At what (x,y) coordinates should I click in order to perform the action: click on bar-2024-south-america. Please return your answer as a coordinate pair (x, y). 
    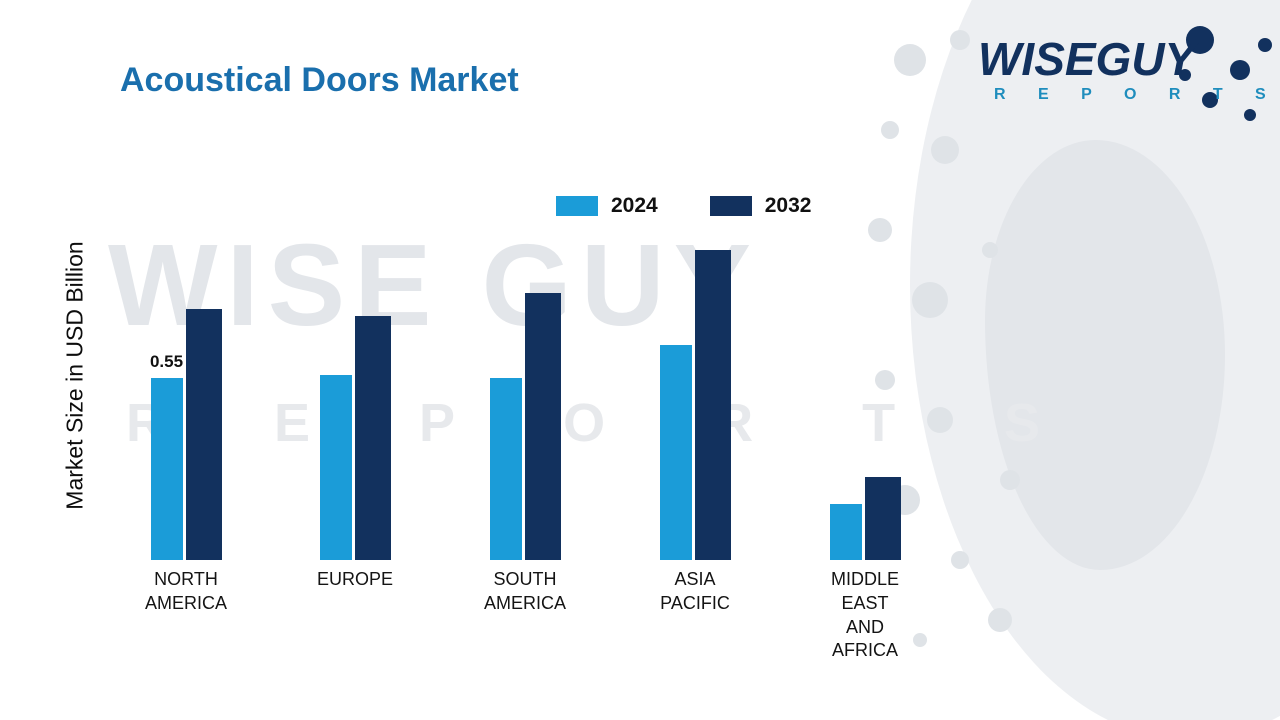
    Looking at the image, I should click on (505, 469).